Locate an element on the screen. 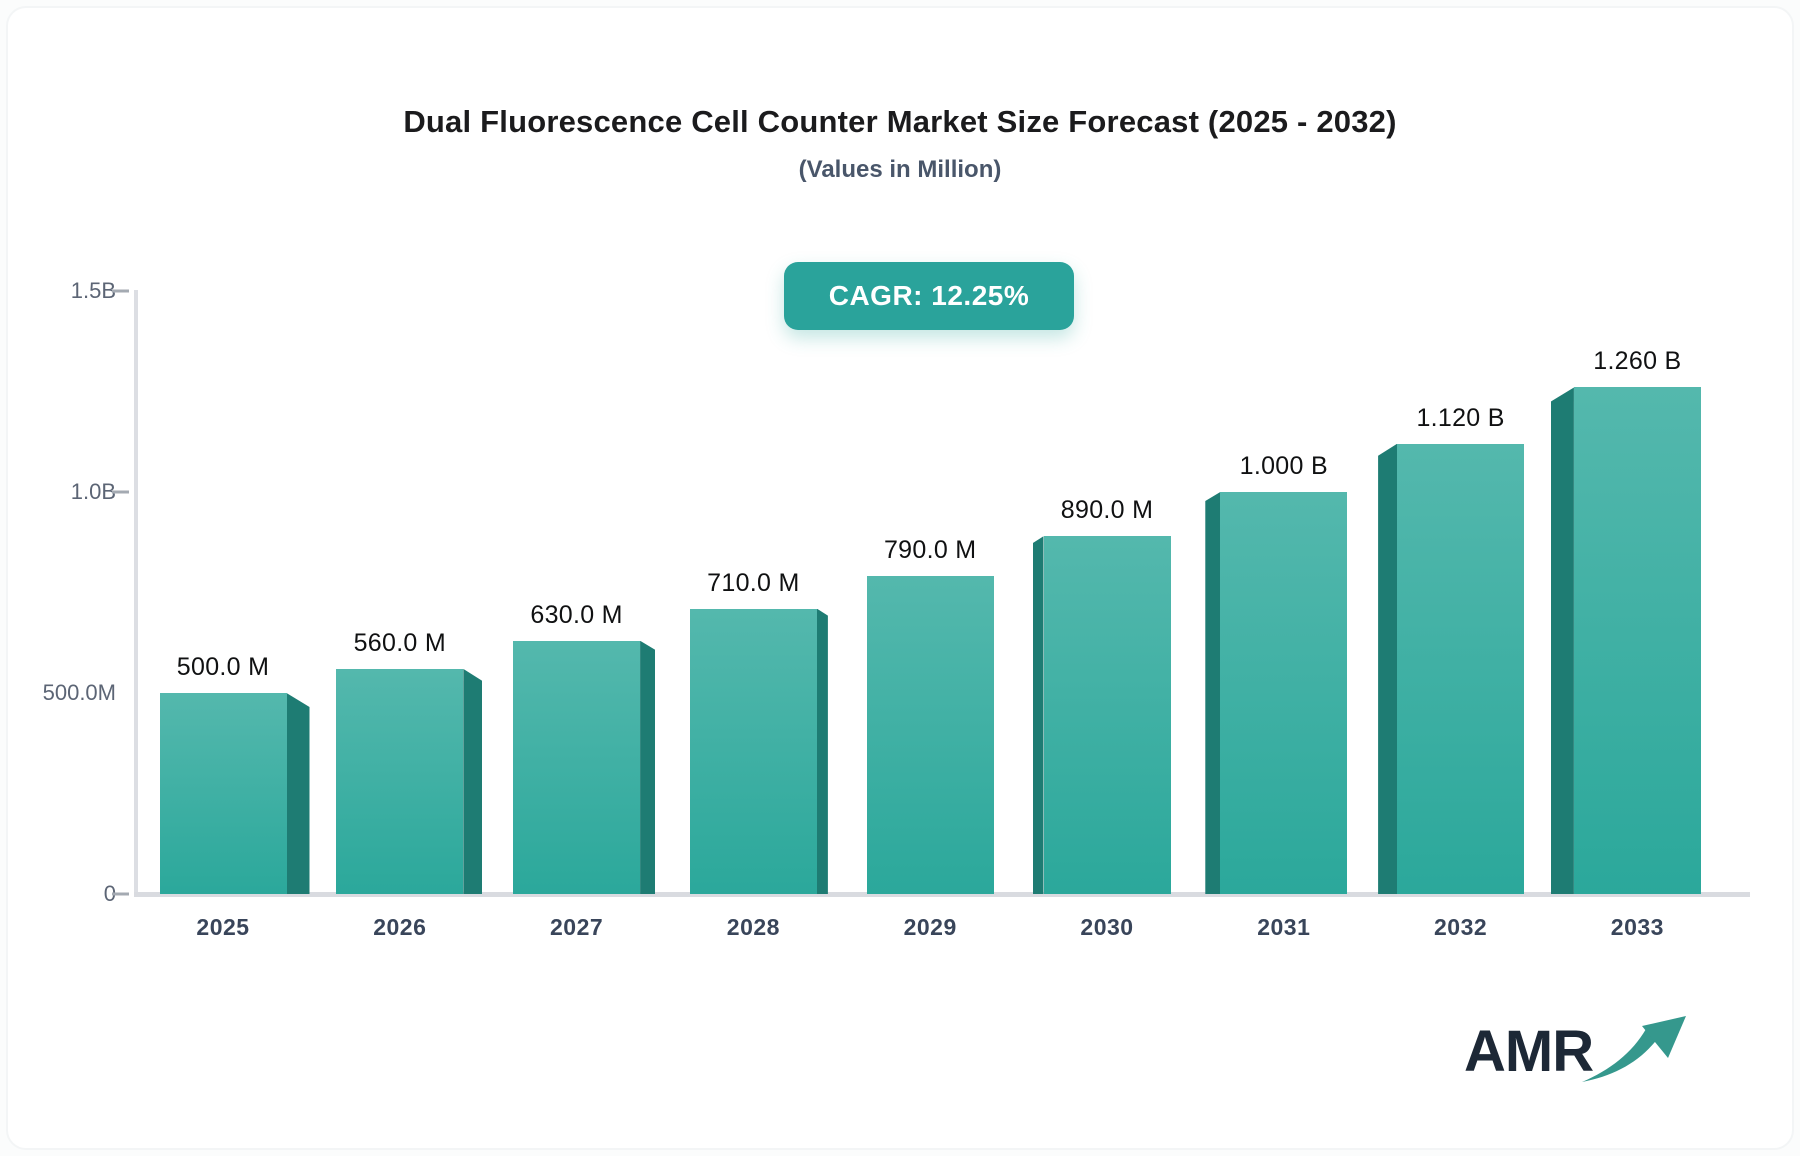 The image size is (1800, 1156). bar-2025 is located at coordinates (223, 793).